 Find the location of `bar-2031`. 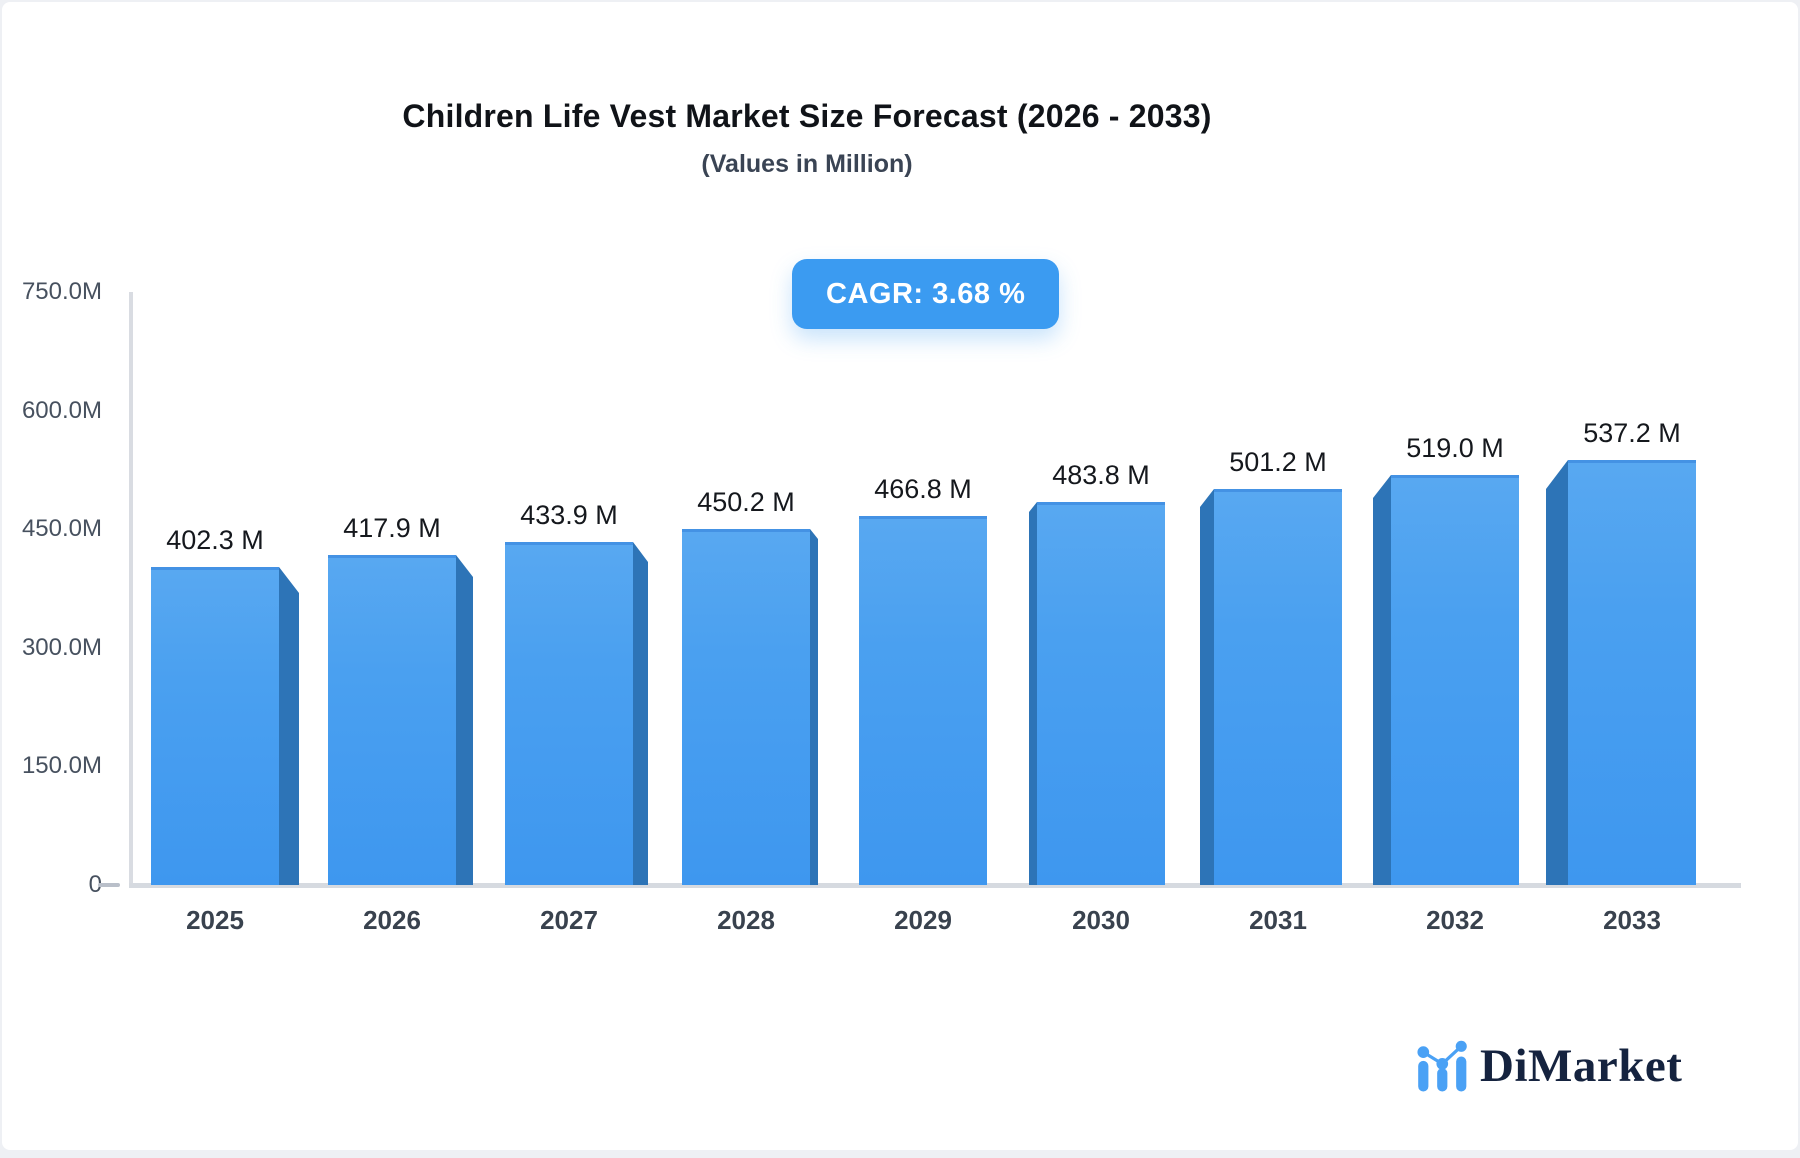

bar-2031 is located at coordinates (1271, 687).